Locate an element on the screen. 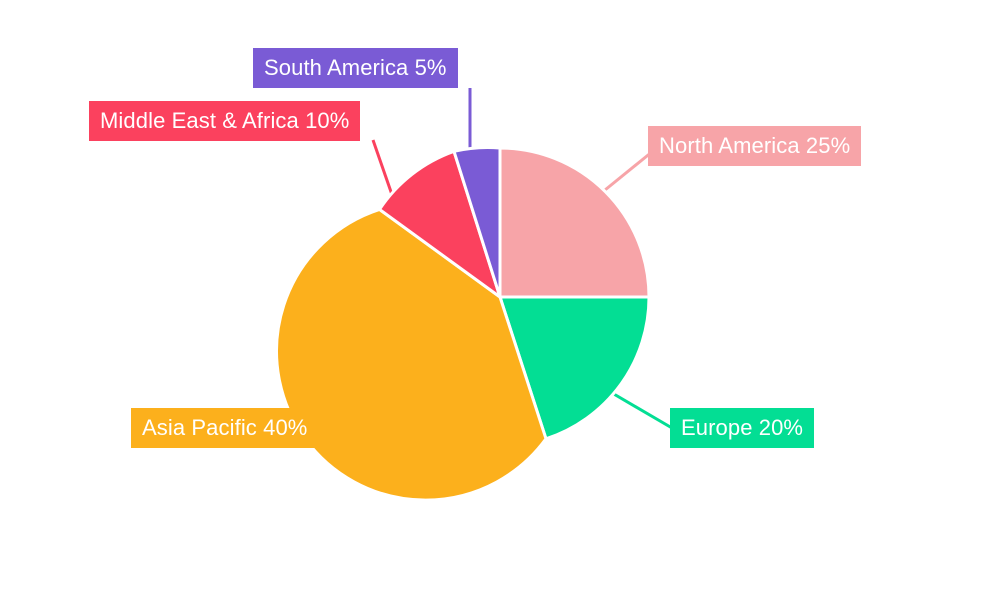 The image size is (1000, 600). label-middle-east-africa-text: Middle East & Africa 10% is located at coordinates (225, 120).